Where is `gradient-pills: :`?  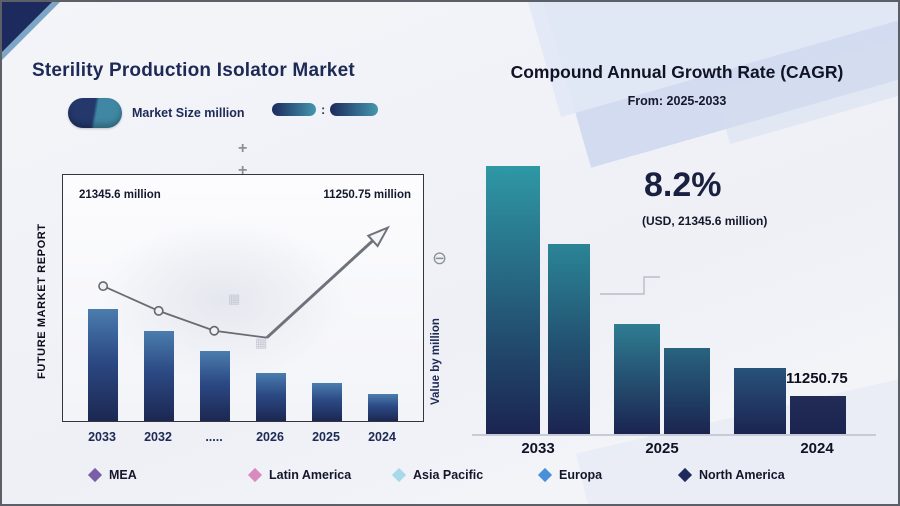
gradient-pills: : is located at coordinates (325, 109).